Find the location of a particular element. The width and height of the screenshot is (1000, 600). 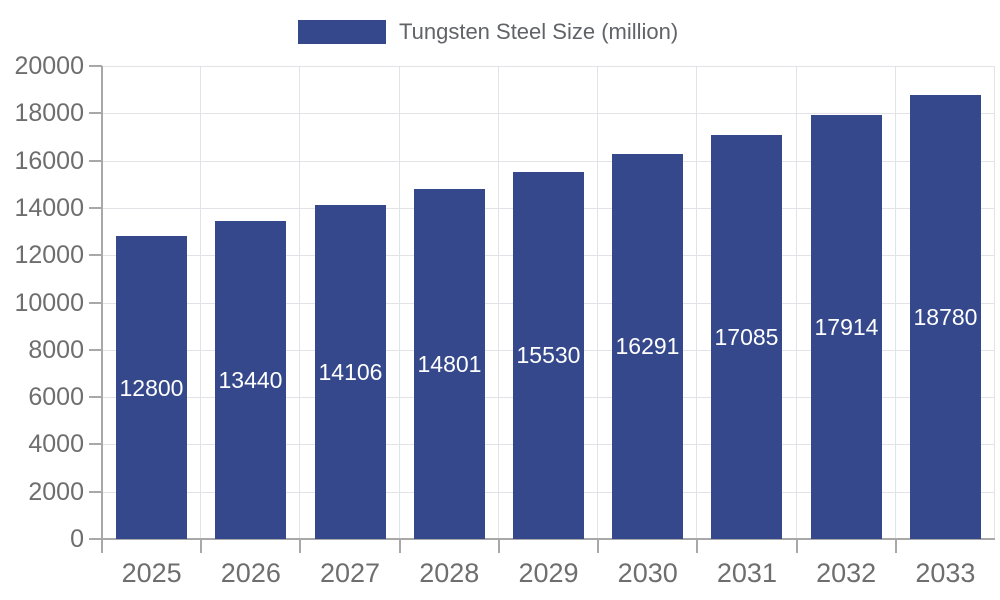

bar-value-label: 15530 is located at coordinates (548, 355).